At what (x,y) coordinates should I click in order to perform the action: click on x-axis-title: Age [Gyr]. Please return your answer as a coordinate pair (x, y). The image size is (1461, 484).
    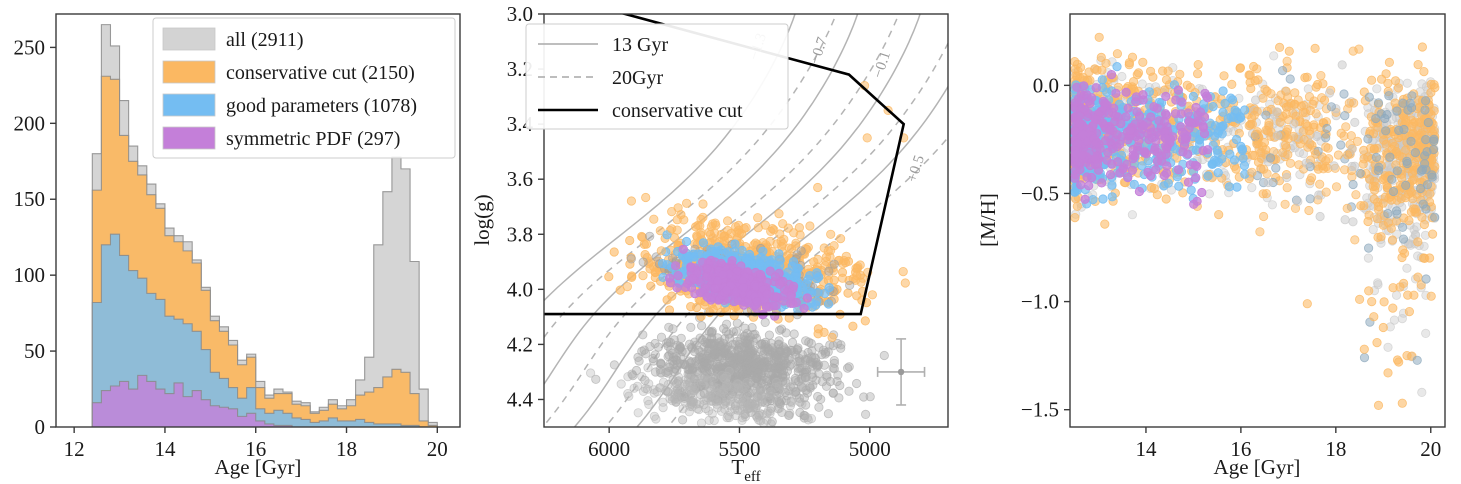
    Looking at the image, I should click on (258, 467).